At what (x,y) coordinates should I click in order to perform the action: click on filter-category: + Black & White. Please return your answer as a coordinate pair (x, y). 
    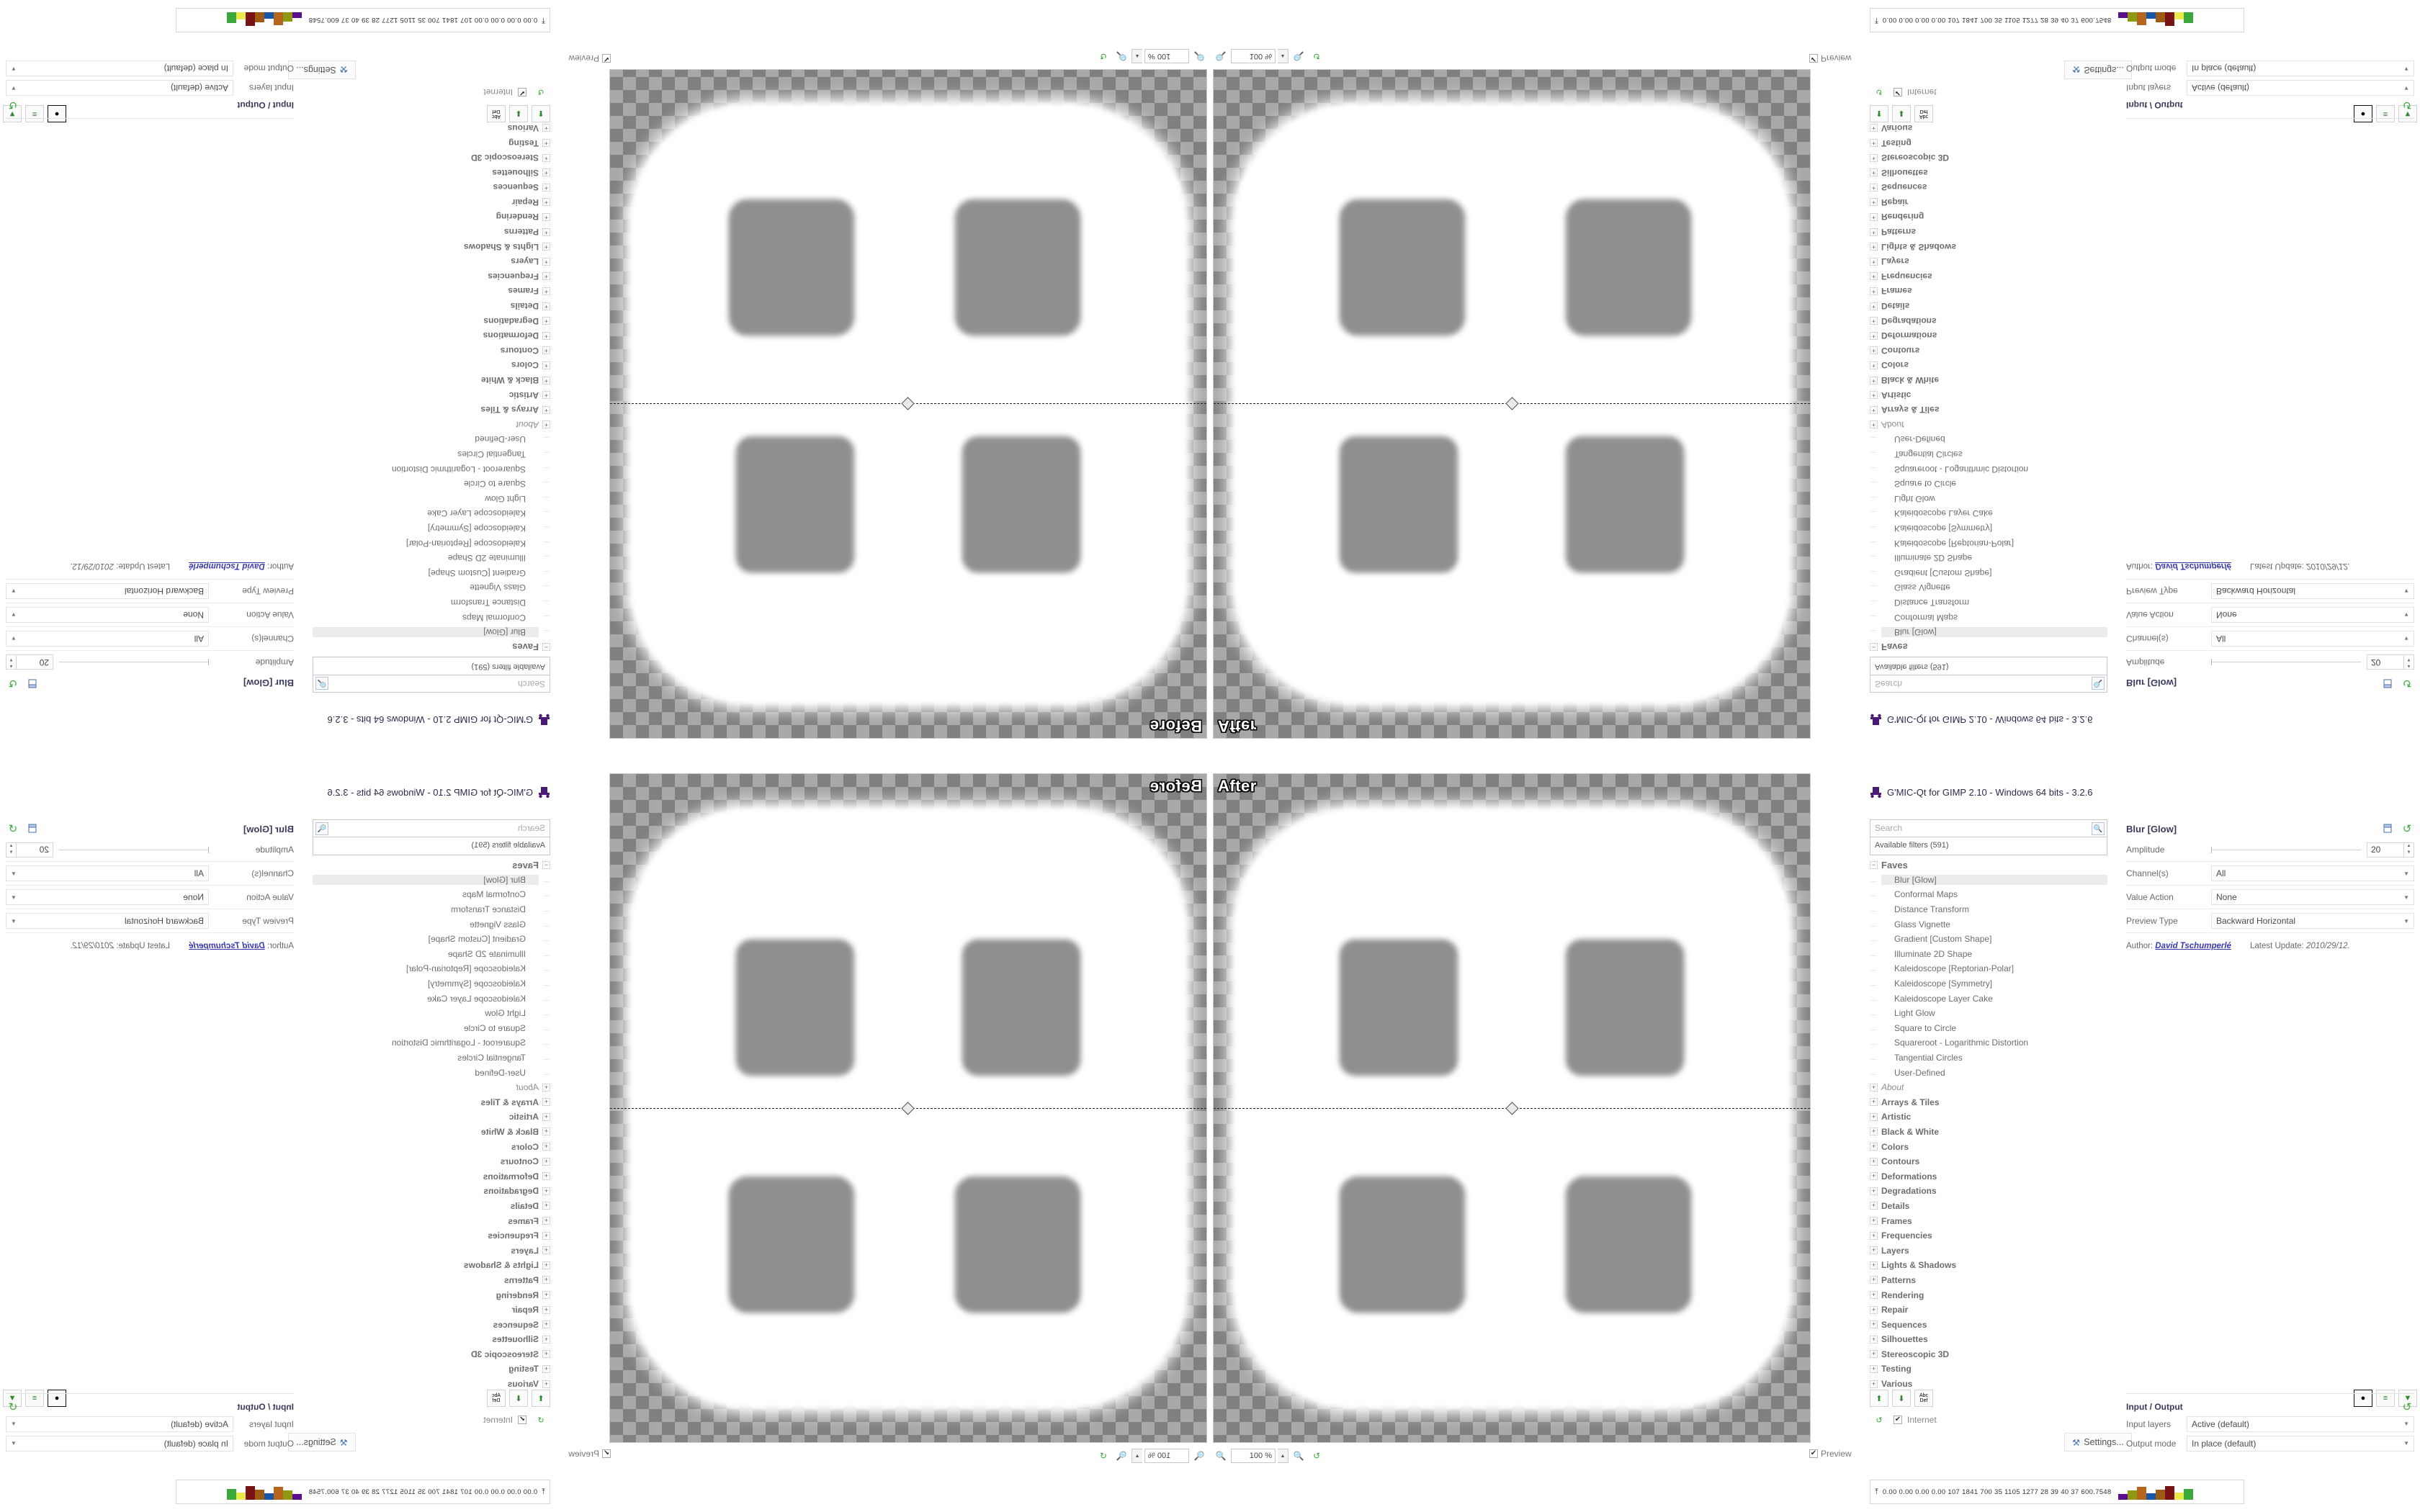
    Looking at the image, I should click on (1989, 1132).